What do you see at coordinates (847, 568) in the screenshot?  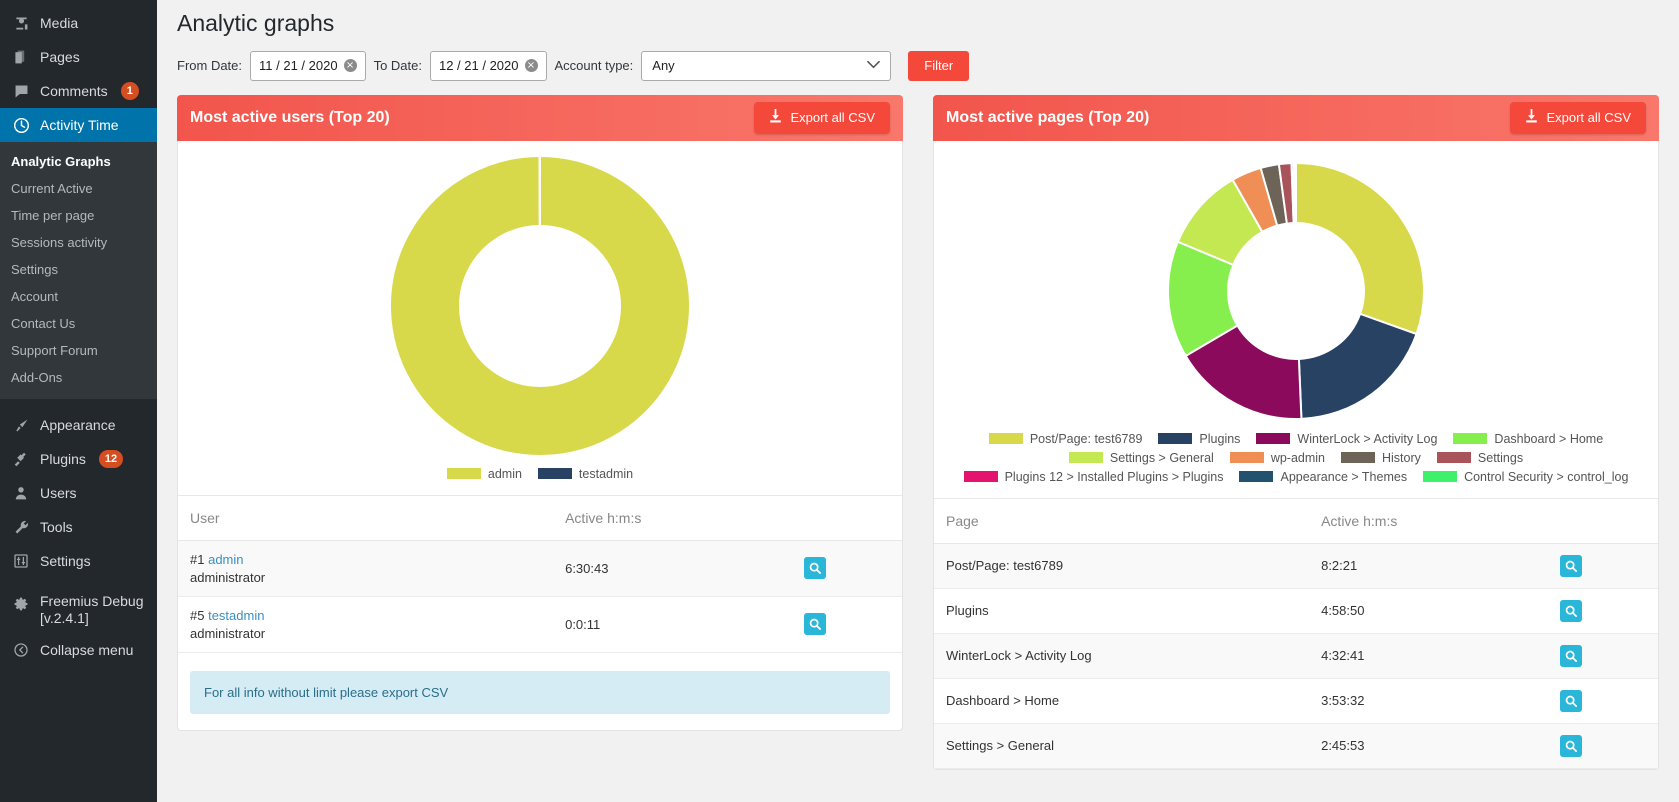 I see `users-cell-action` at bounding box center [847, 568].